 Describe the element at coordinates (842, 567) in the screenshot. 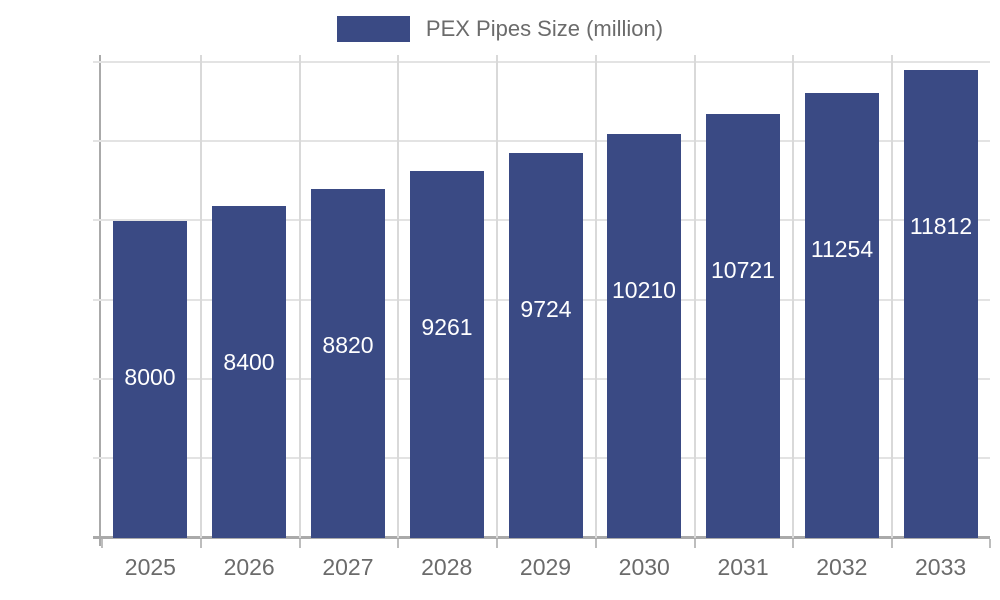

I see `x-axis-tick-label: 2032` at that location.